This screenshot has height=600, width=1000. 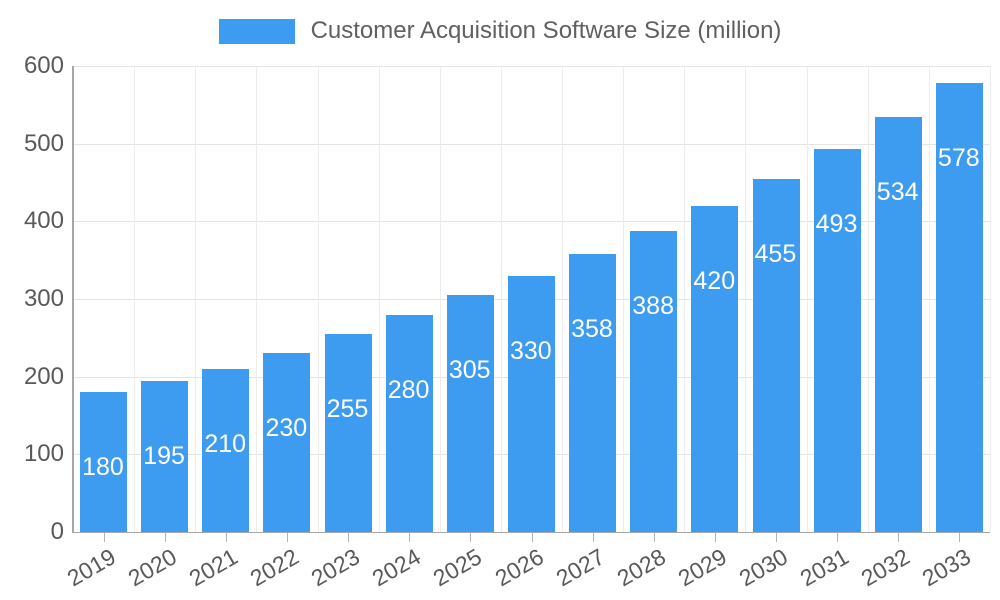 I want to click on x-axis-tick-label: 2030, so click(x=763, y=567).